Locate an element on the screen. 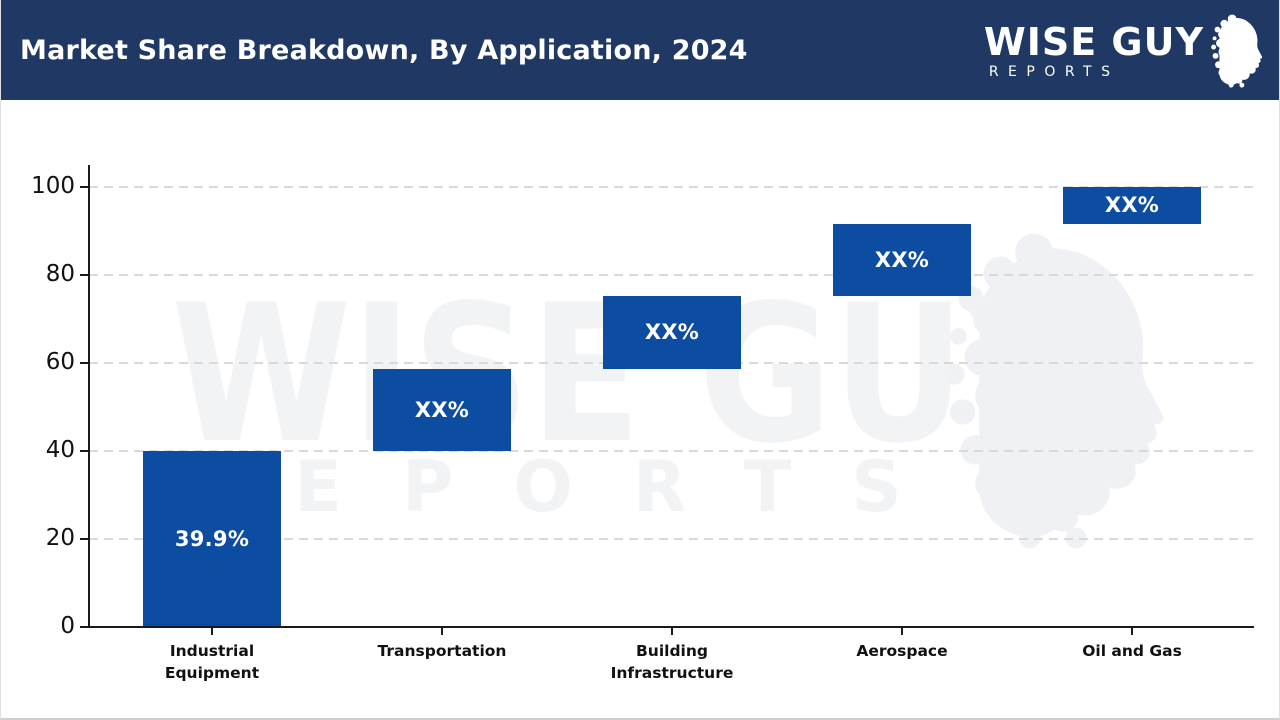  x-category-label: Oil and Gas is located at coordinates (1132, 651).